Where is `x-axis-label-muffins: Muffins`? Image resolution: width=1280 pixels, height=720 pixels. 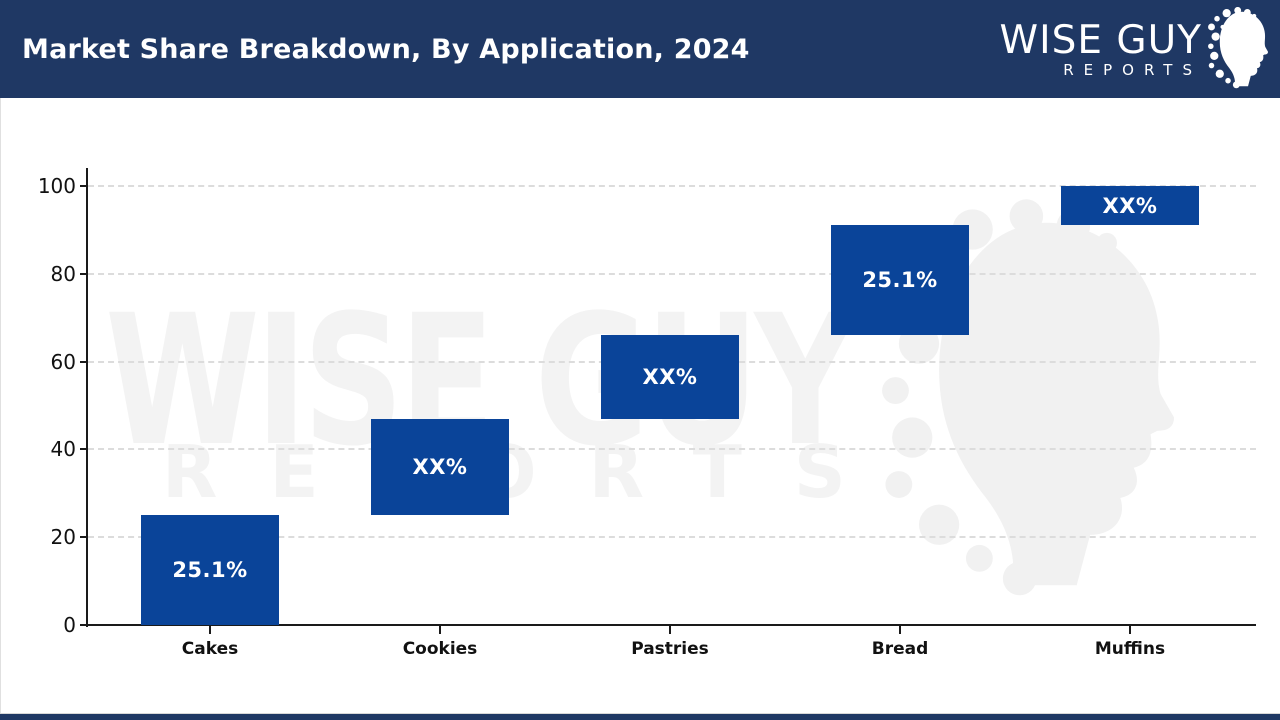 x-axis-label-muffins: Muffins is located at coordinates (1130, 649).